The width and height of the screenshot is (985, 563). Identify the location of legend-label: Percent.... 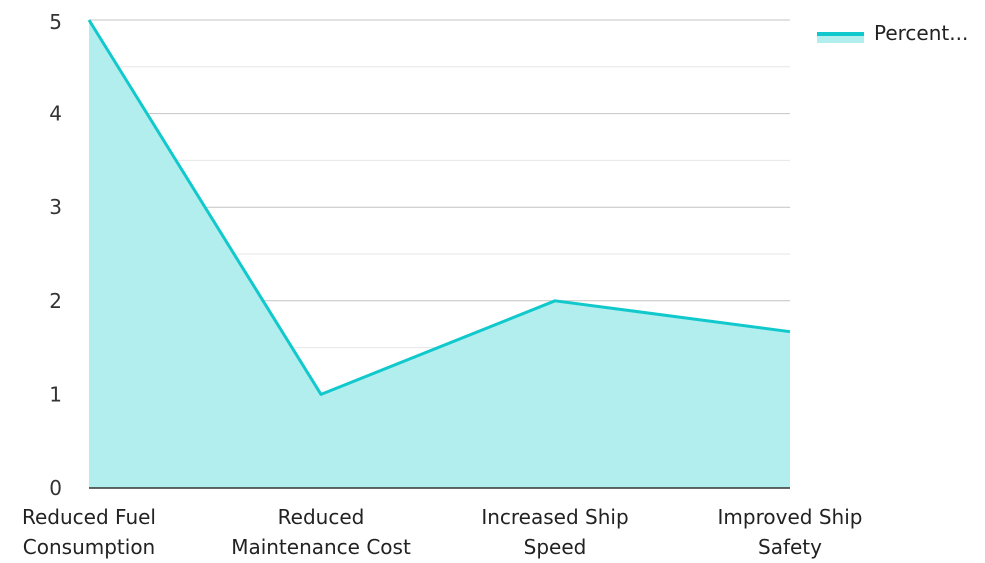
(921, 33).